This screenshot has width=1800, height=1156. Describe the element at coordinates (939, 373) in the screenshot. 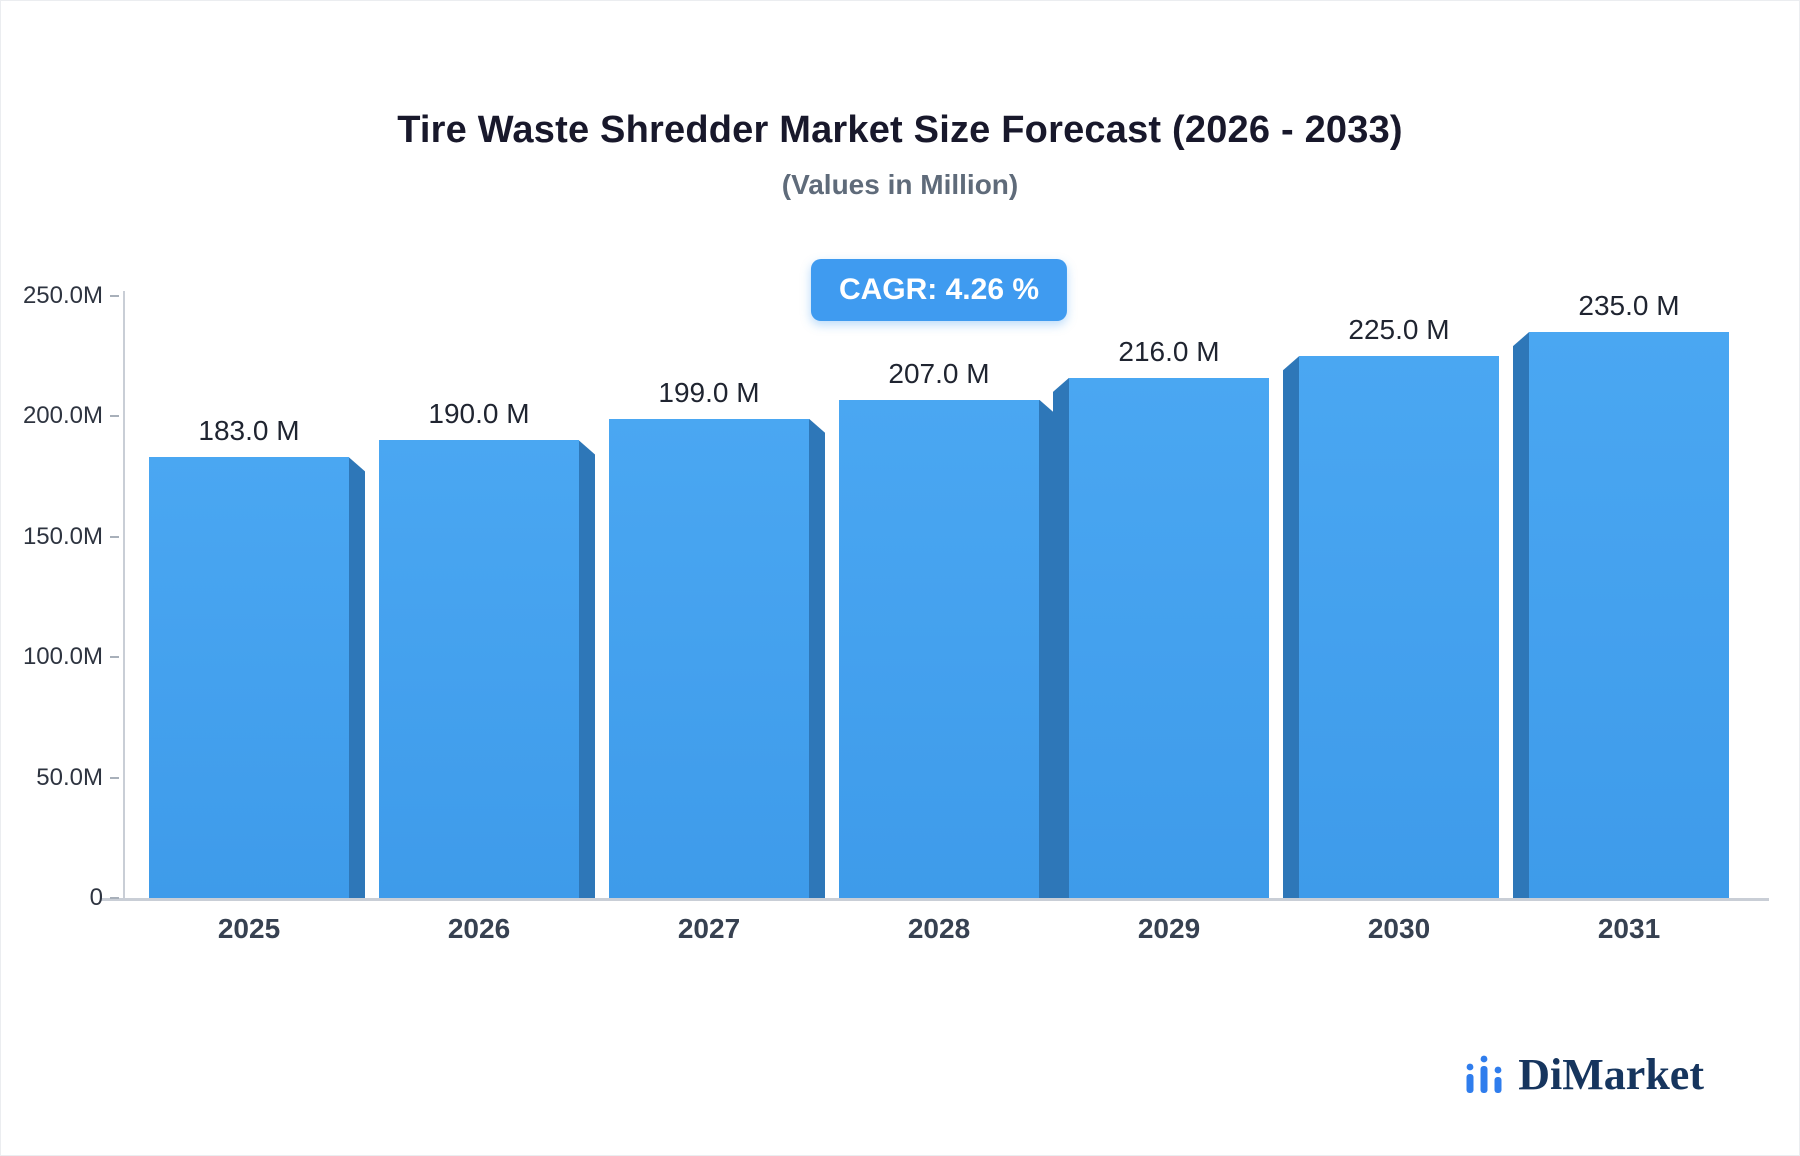

I see `bar-value-label: 207.0 M` at that location.